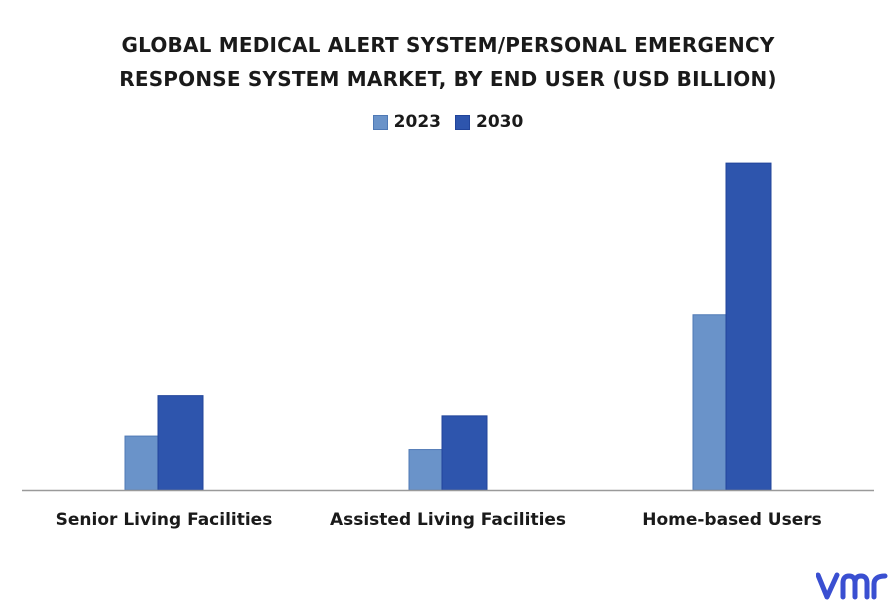 This screenshot has width=896, height=615. I want to click on category-label-3: Home-based Users, so click(732, 520).